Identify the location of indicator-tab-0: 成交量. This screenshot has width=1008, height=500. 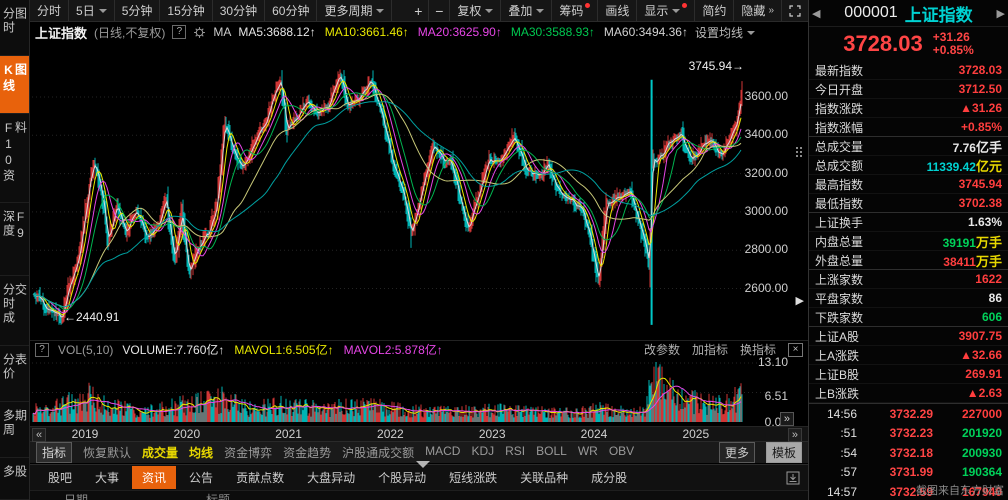
(160, 453).